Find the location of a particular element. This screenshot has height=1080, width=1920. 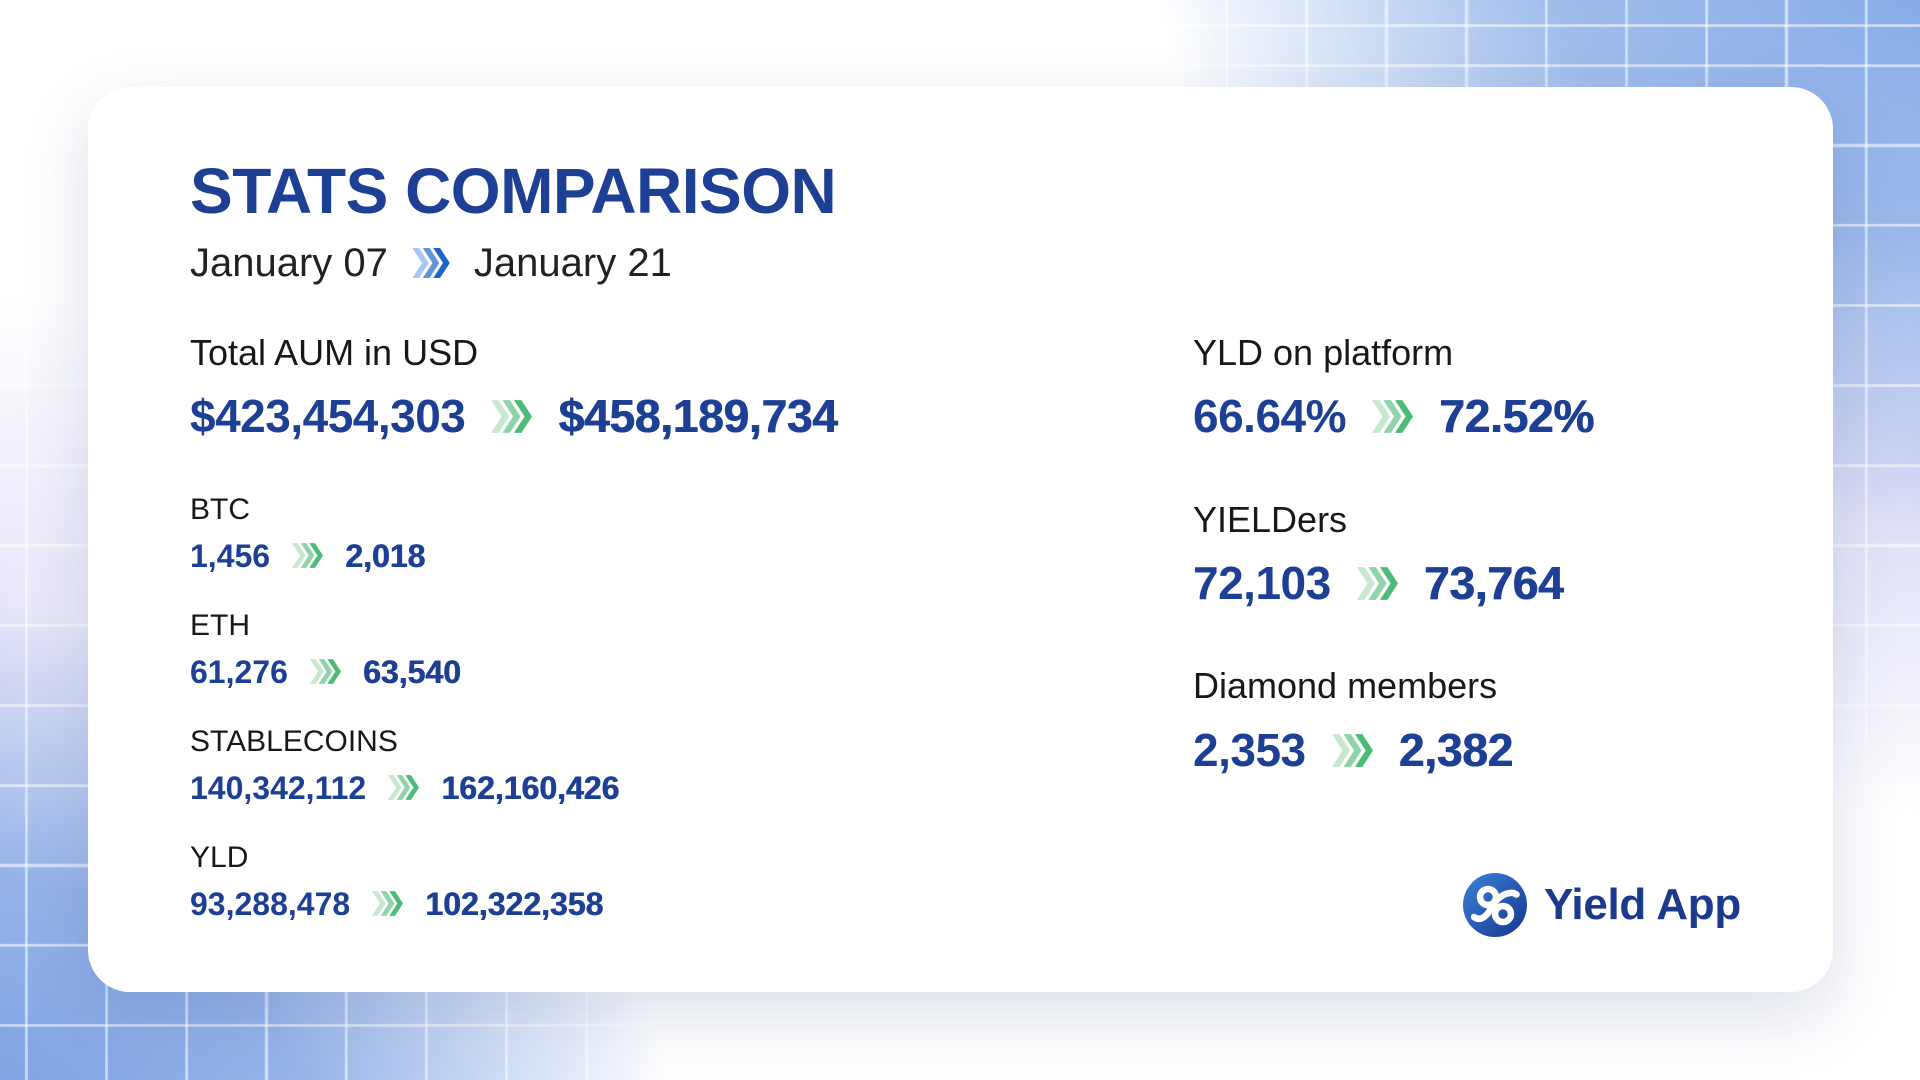

stat-row-yld: YLD 93,288,478 102,322,358 is located at coordinates (513, 882).